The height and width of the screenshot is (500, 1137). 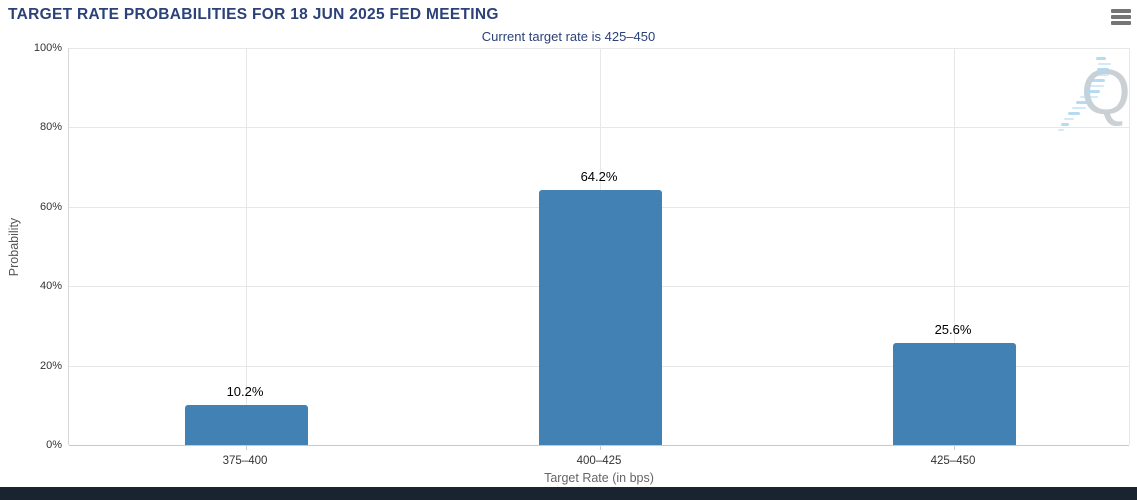 I want to click on bar-value-label: 10.2%, so click(x=245, y=391).